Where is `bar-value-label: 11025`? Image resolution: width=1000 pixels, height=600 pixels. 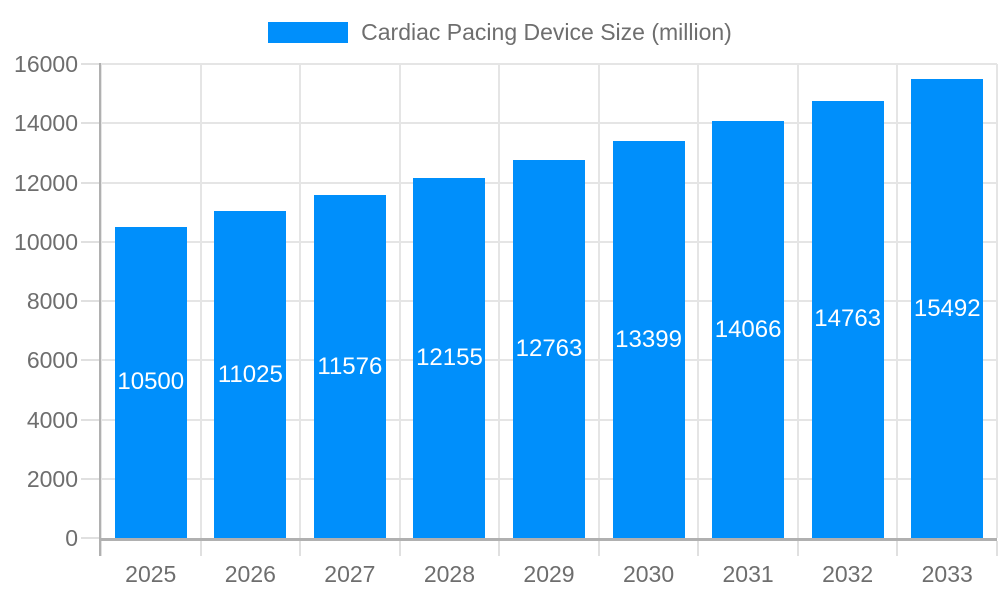
bar-value-label: 11025 is located at coordinates (250, 374).